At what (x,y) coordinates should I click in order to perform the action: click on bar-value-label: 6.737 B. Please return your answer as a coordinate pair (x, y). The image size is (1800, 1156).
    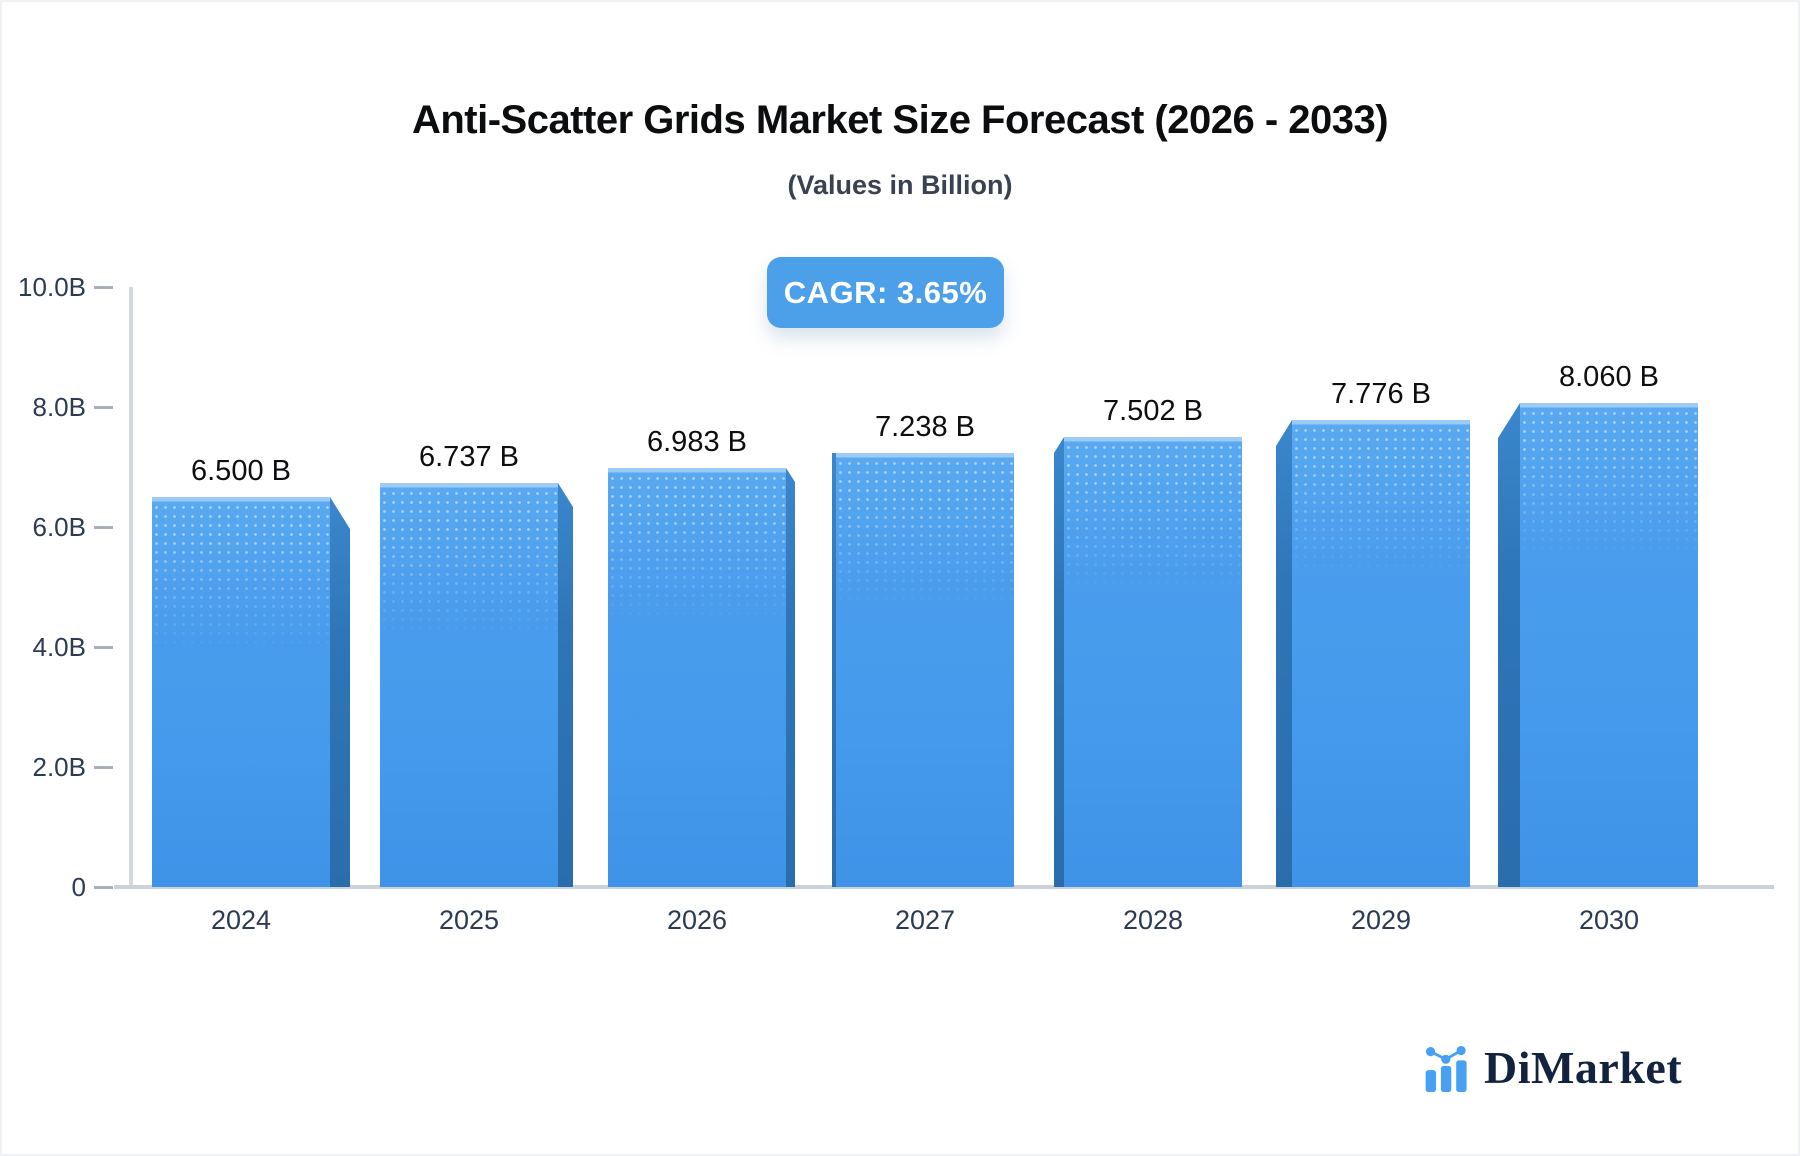
    Looking at the image, I should click on (469, 457).